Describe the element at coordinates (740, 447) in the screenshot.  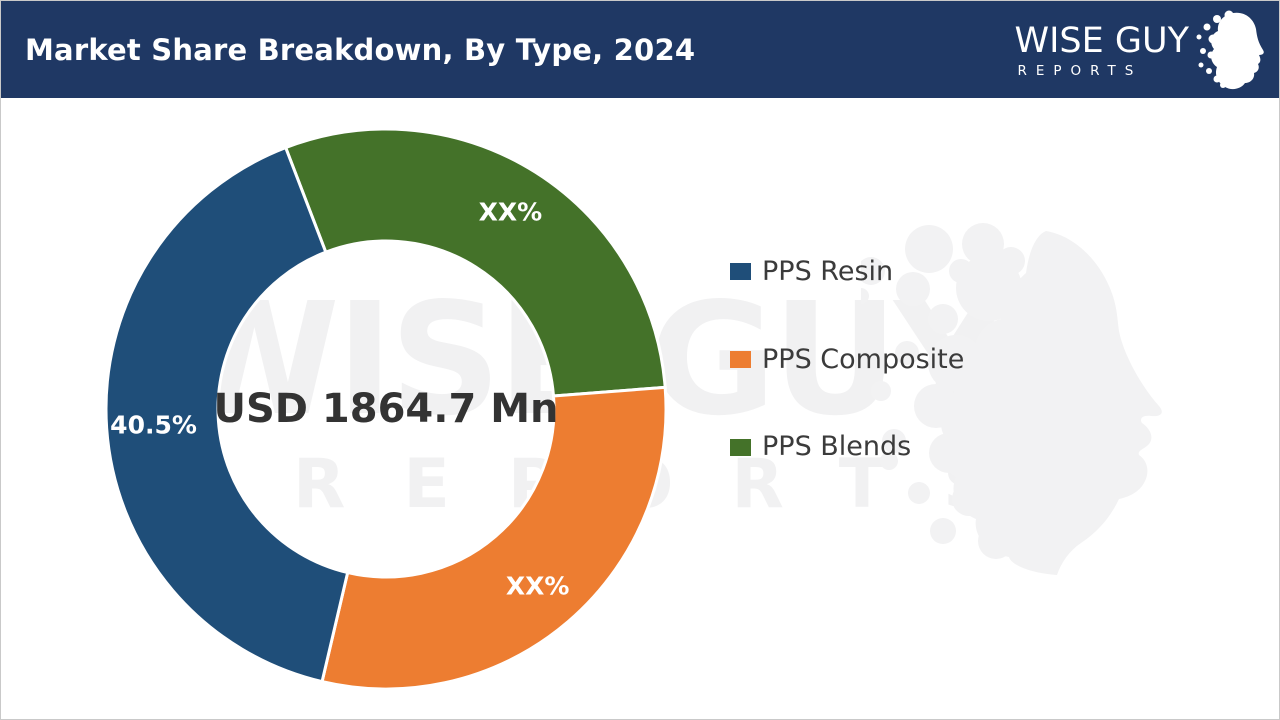
I see `legend-swatch-pps-blends` at that location.